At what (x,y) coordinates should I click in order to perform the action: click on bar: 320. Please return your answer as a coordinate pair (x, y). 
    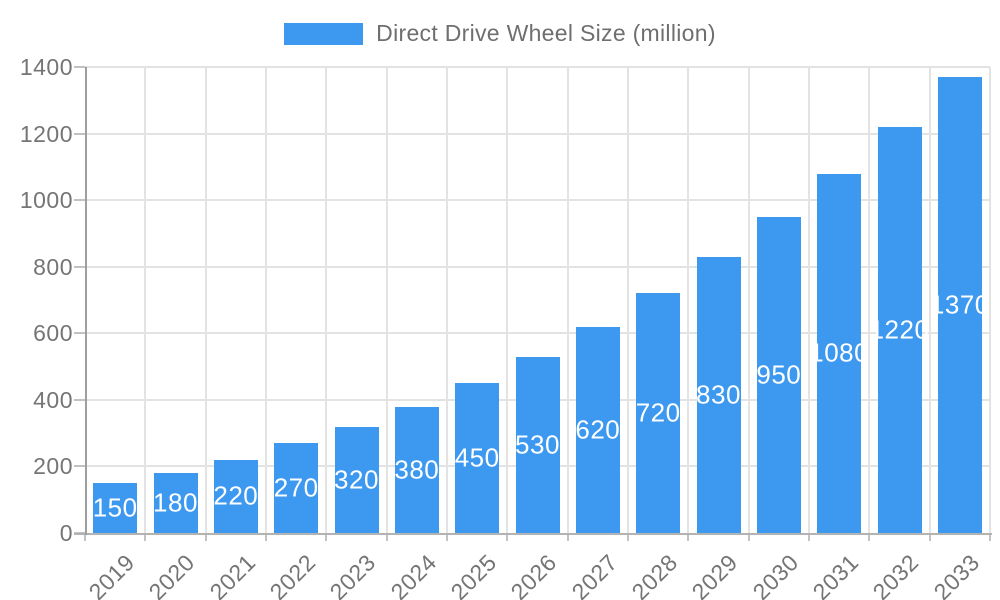
    Looking at the image, I should click on (356, 479).